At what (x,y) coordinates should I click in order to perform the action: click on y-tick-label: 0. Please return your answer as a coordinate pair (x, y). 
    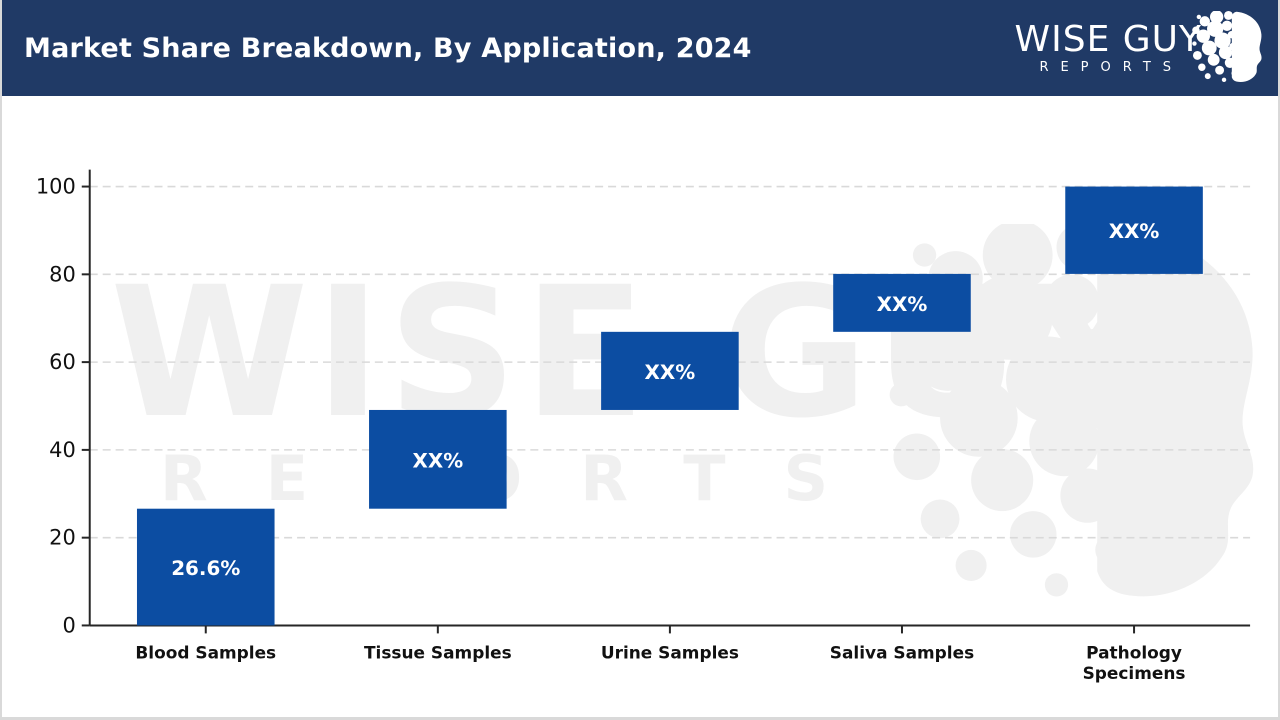
    Looking at the image, I should click on (68, 625).